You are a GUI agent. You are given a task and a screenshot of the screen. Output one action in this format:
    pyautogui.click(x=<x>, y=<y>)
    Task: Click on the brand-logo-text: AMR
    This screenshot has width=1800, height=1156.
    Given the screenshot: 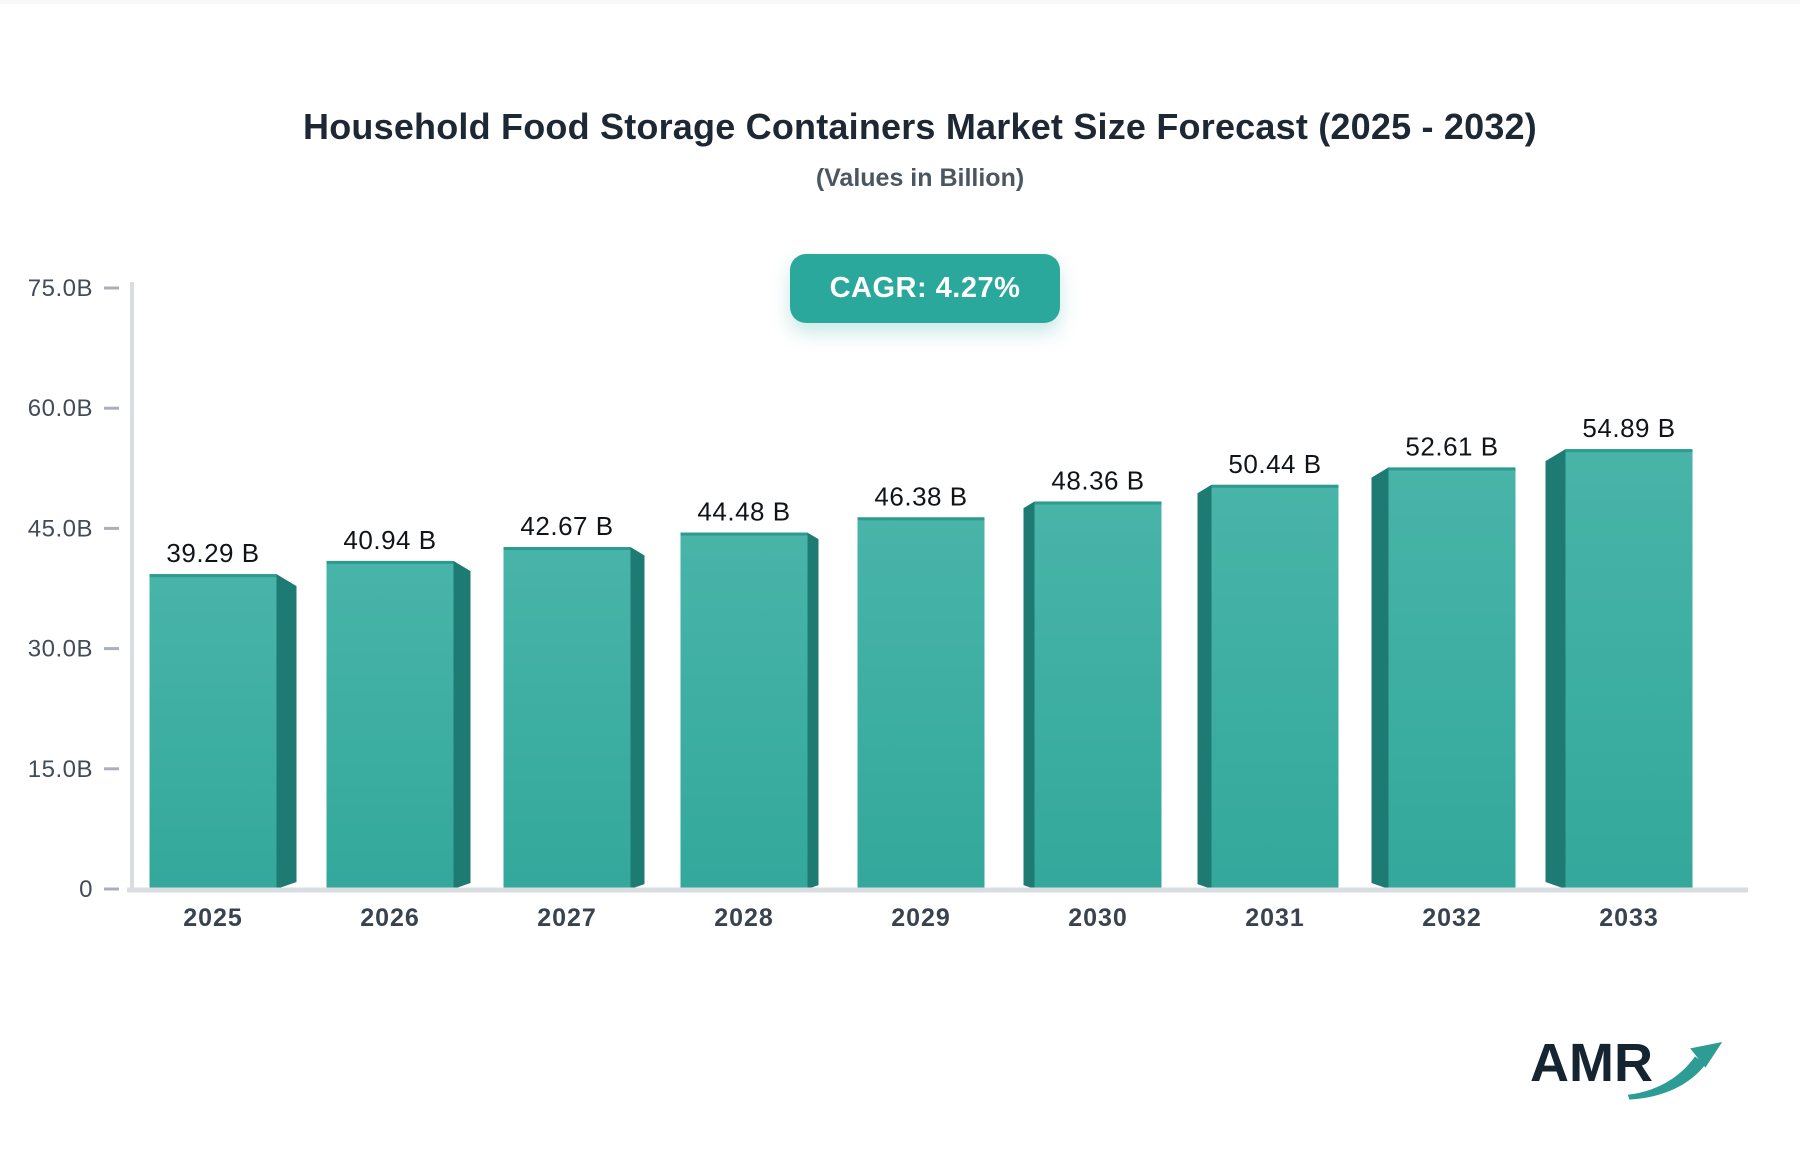 What is the action you would take?
    pyautogui.click(x=1591, y=1063)
    